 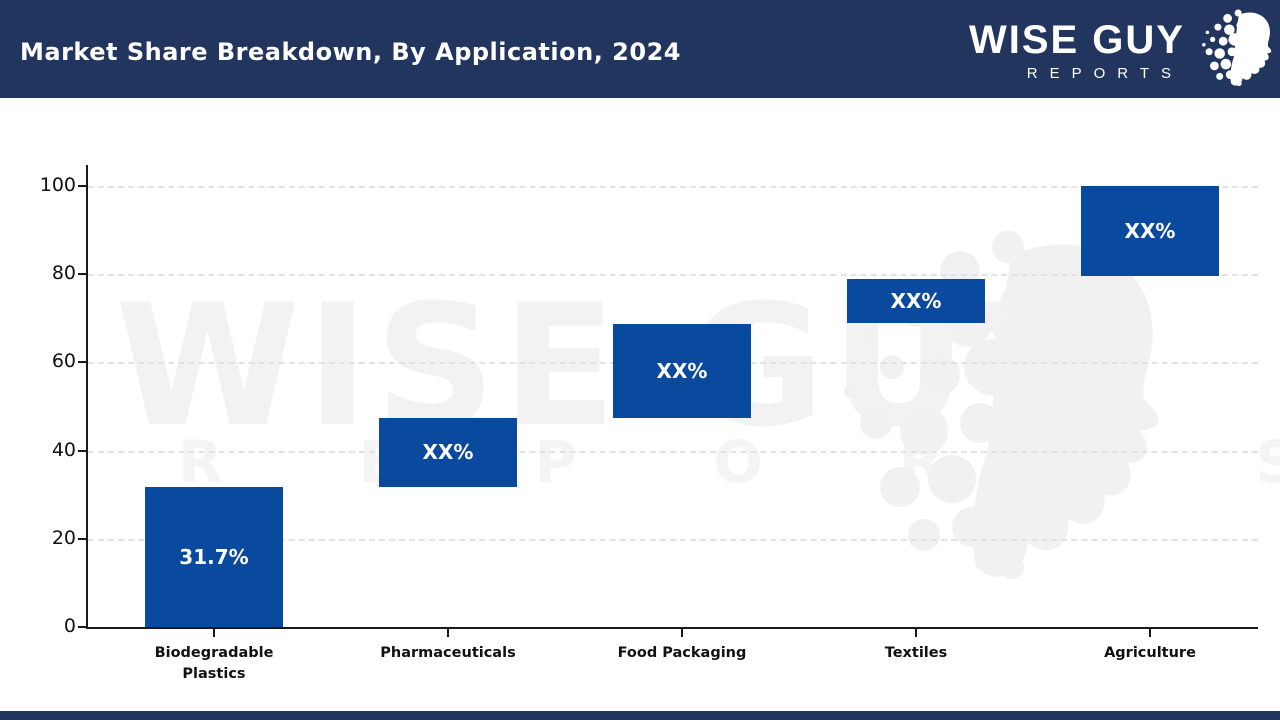 What do you see at coordinates (1104, 73) in the screenshot?
I see `logo-subtitle: REPORTS` at bounding box center [1104, 73].